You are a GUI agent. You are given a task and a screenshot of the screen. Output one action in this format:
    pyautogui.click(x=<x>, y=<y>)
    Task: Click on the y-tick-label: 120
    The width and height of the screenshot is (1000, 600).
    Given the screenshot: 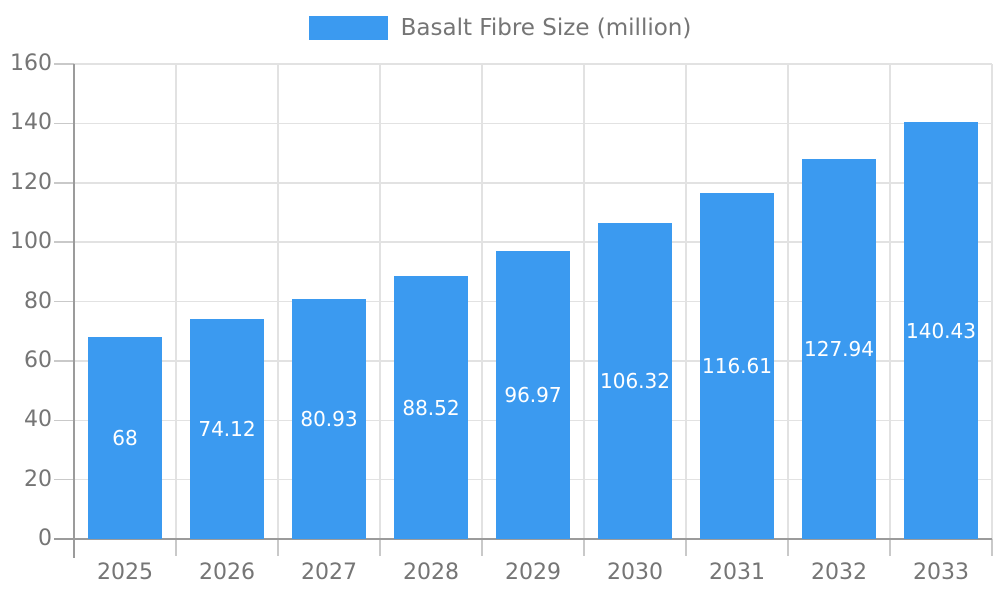 What is the action you would take?
    pyautogui.click(x=31, y=182)
    